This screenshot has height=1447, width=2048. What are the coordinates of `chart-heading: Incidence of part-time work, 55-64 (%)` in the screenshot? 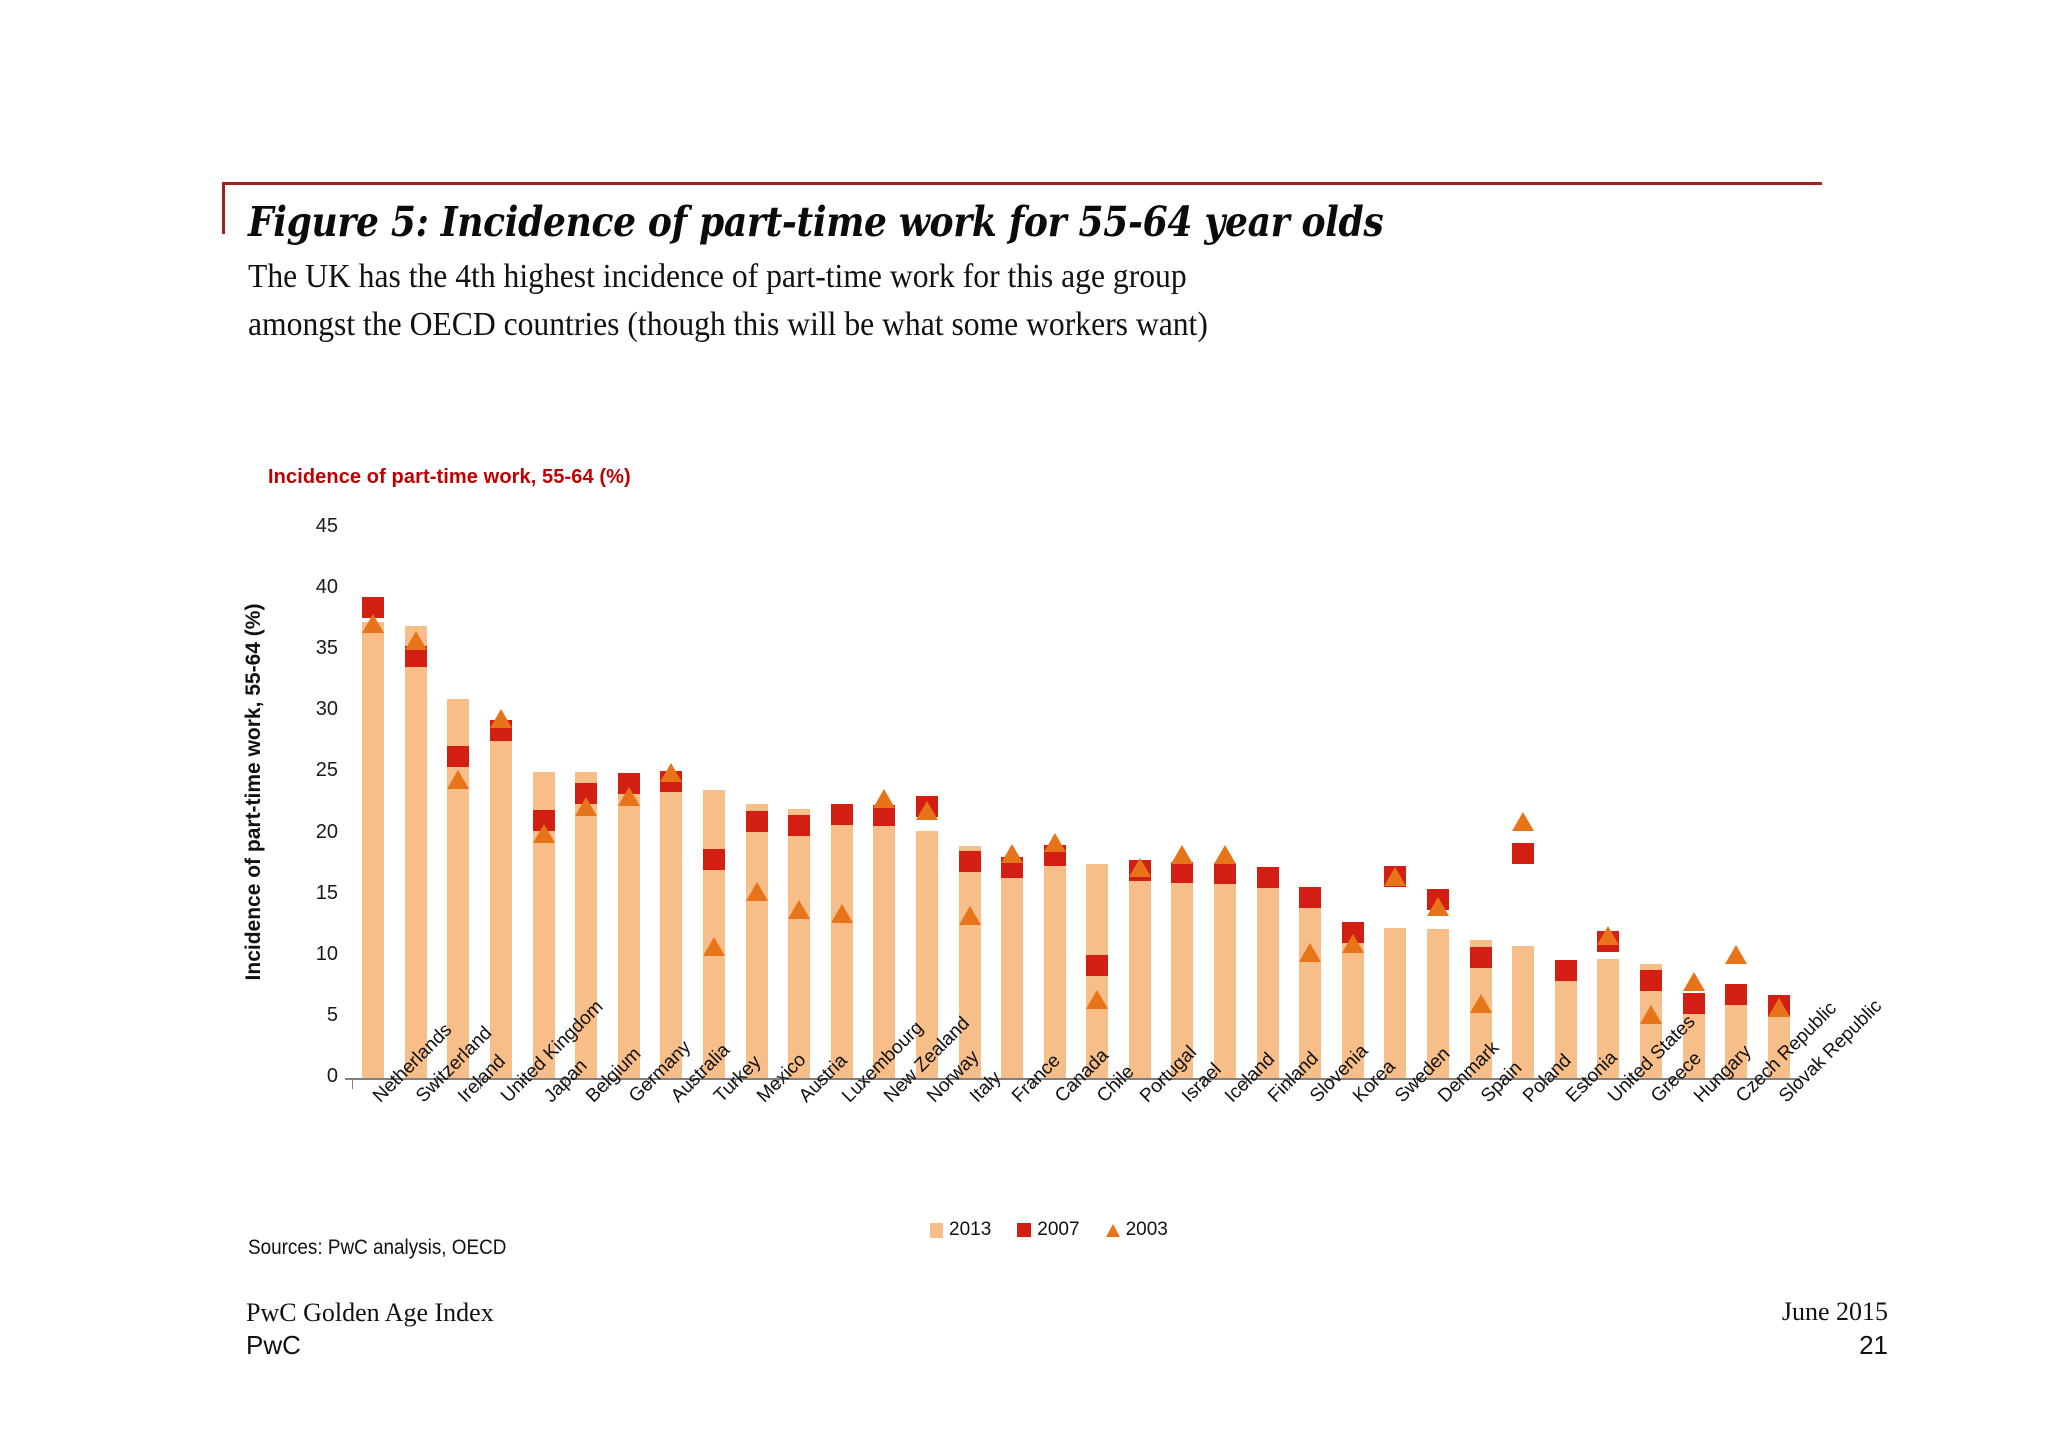 It's located at (449, 477).